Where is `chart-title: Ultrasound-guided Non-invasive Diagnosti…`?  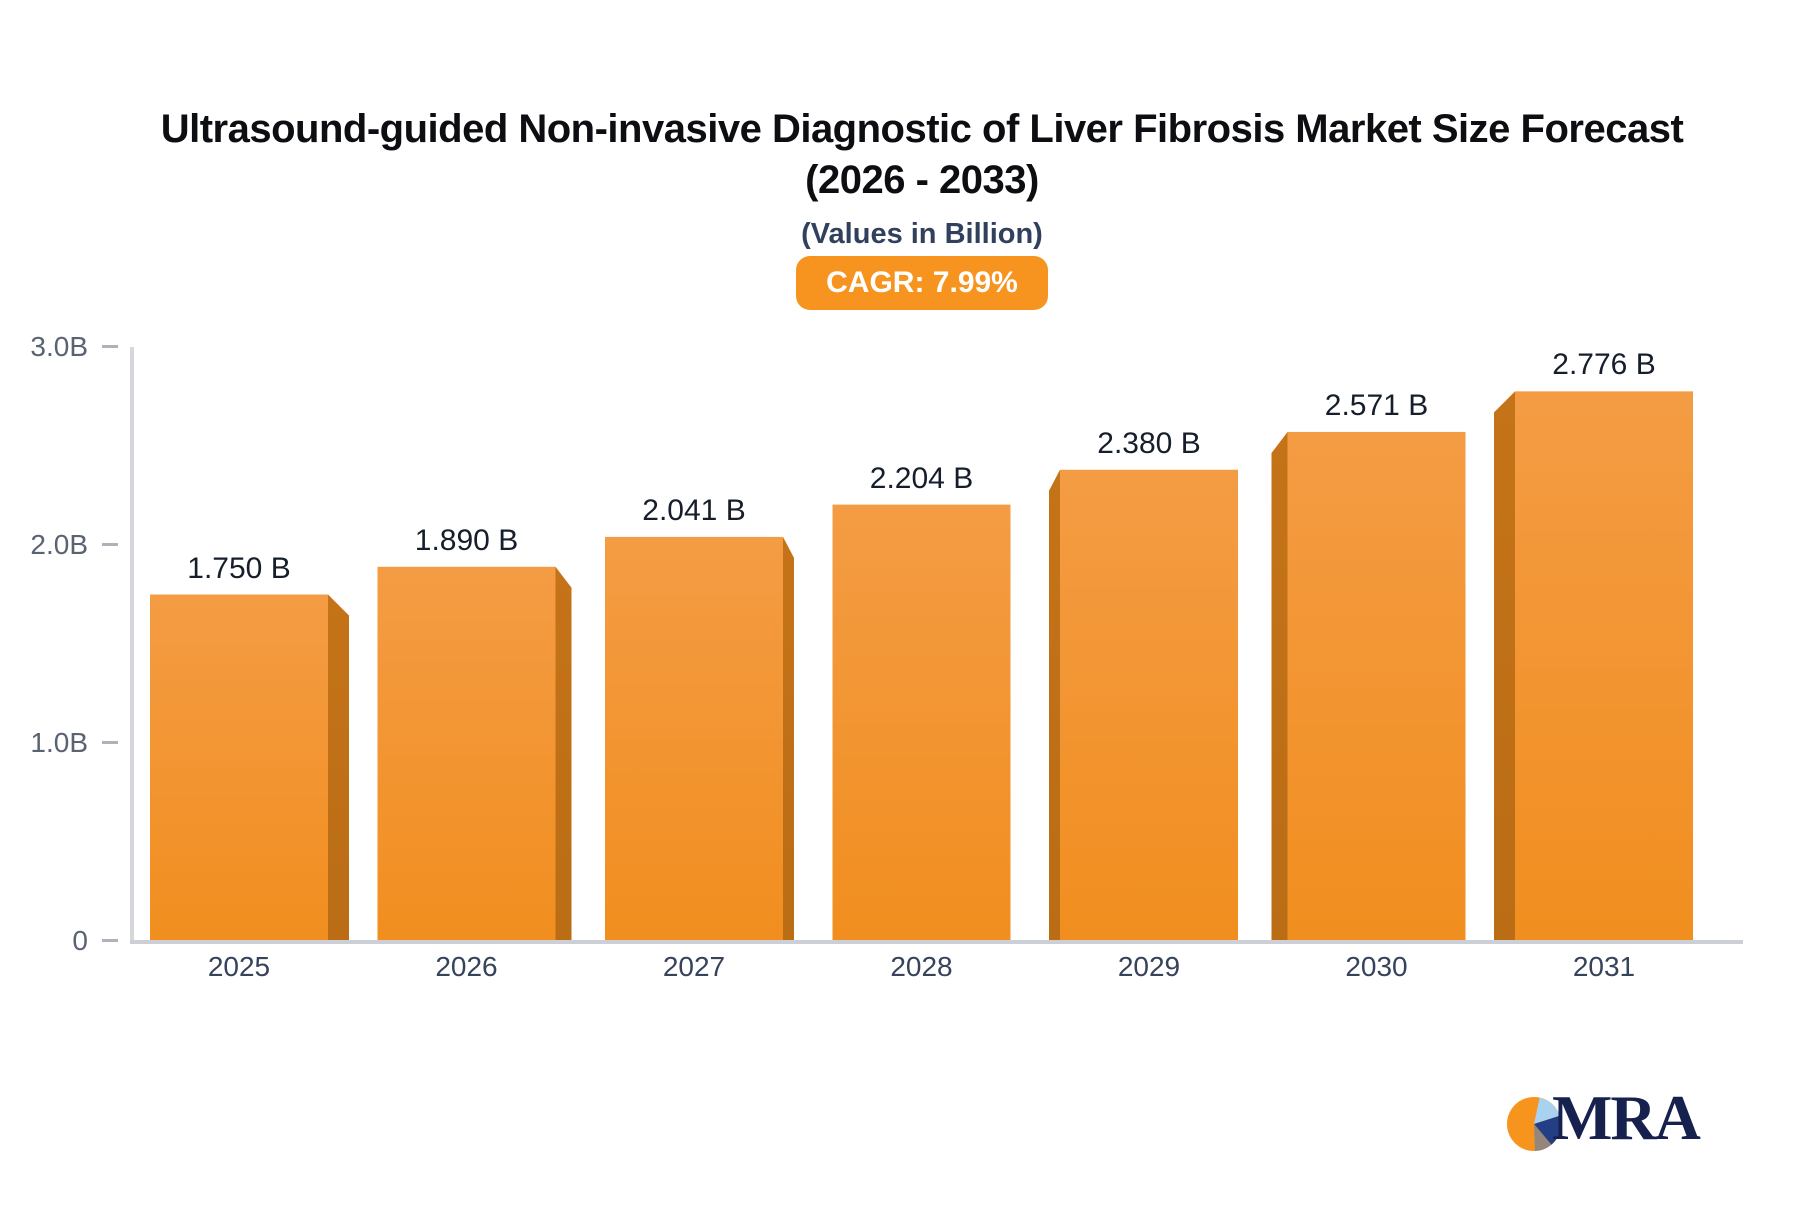
chart-title: Ultrasound-guided Non-invasive Diagnosti… is located at coordinates (922, 155).